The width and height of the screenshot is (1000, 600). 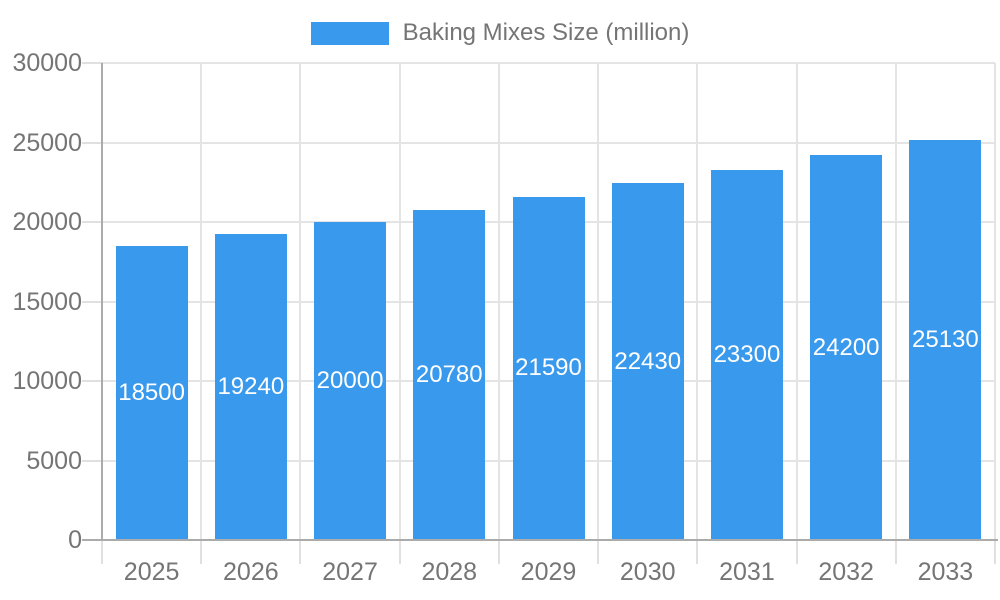 What do you see at coordinates (945, 572) in the screenshot?
I see `x-tick-label: 2033` at bounding box center [945, 572].